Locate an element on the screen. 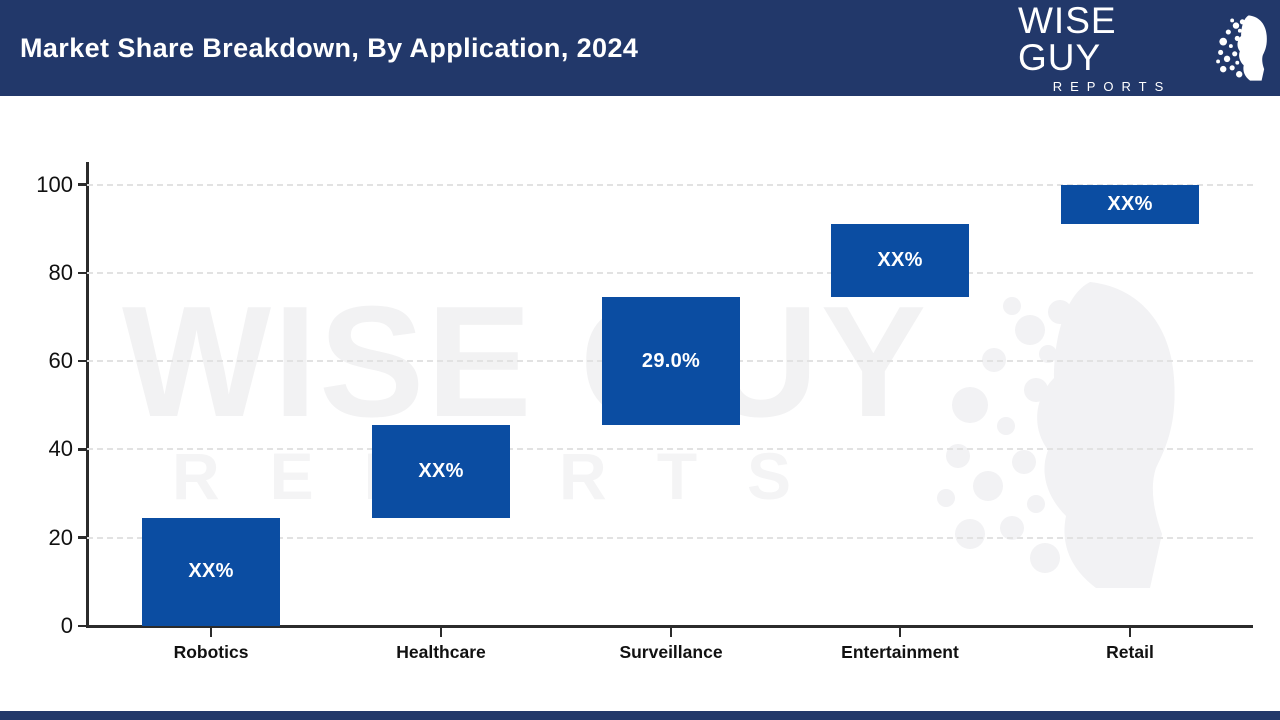  bar-value-label: 29.0% is located at coordinates (671, 360).